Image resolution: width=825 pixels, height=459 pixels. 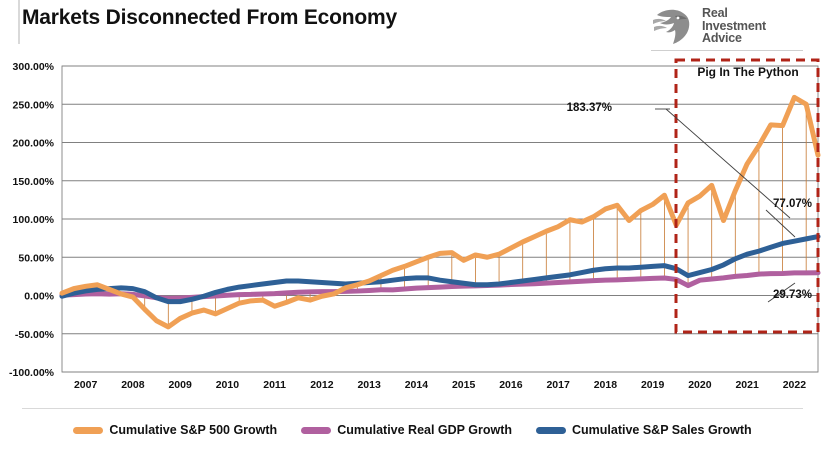 I want to click on legend-item: Cumulative S&P Sales Growth, so click(x=644, y=430).